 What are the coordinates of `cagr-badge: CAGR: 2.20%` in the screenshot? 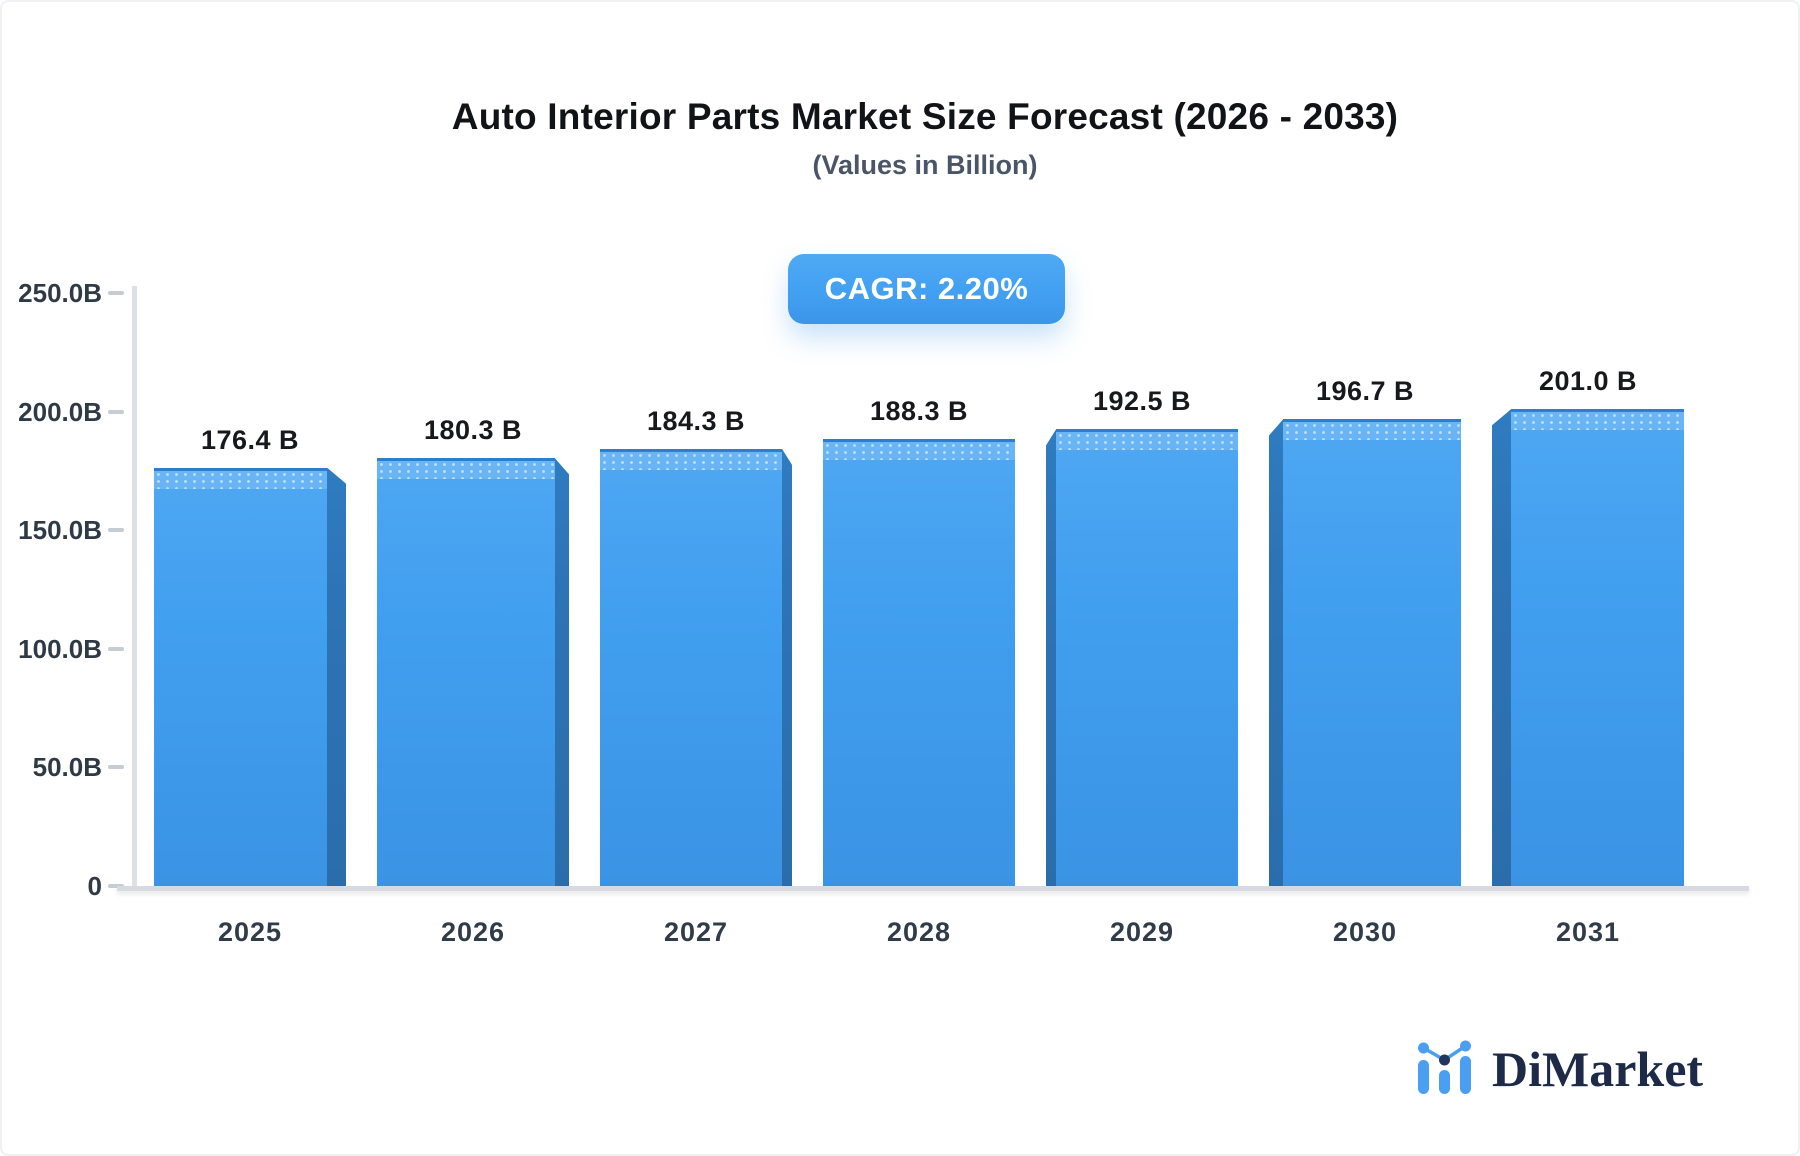 It's located at (926, 289).